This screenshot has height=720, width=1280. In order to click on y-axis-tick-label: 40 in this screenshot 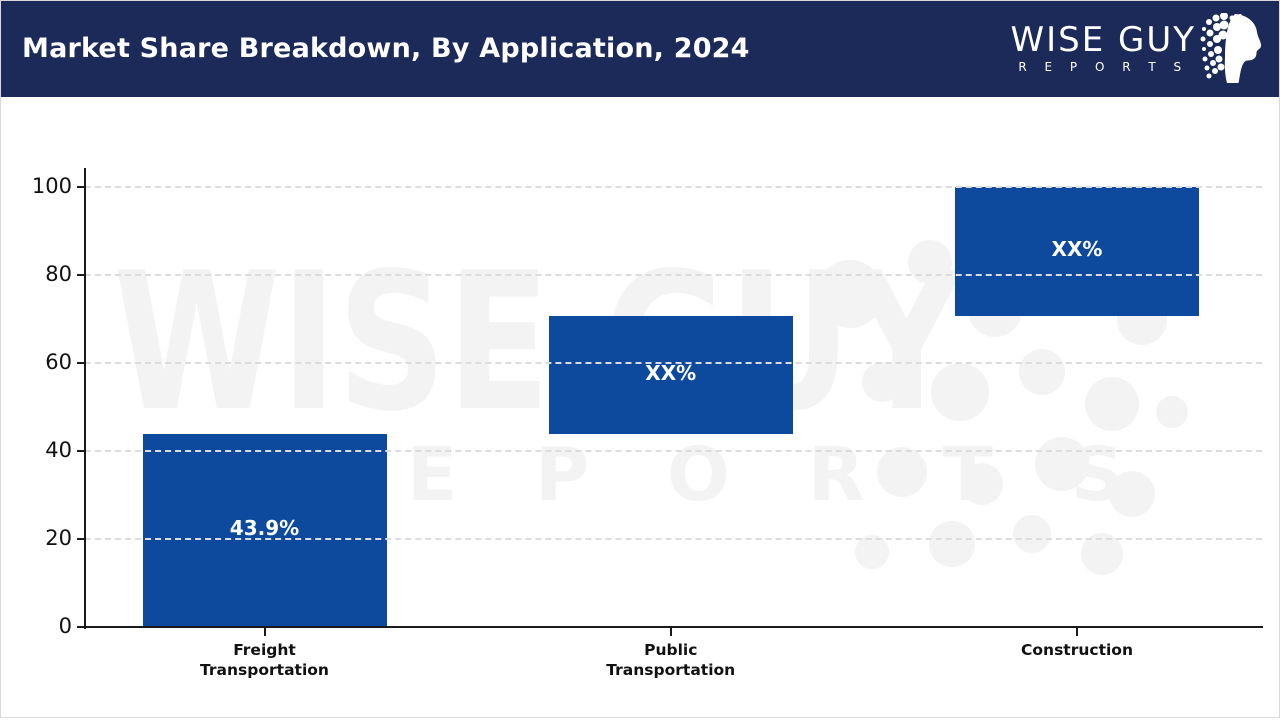, I will do `click(58, 450)`.